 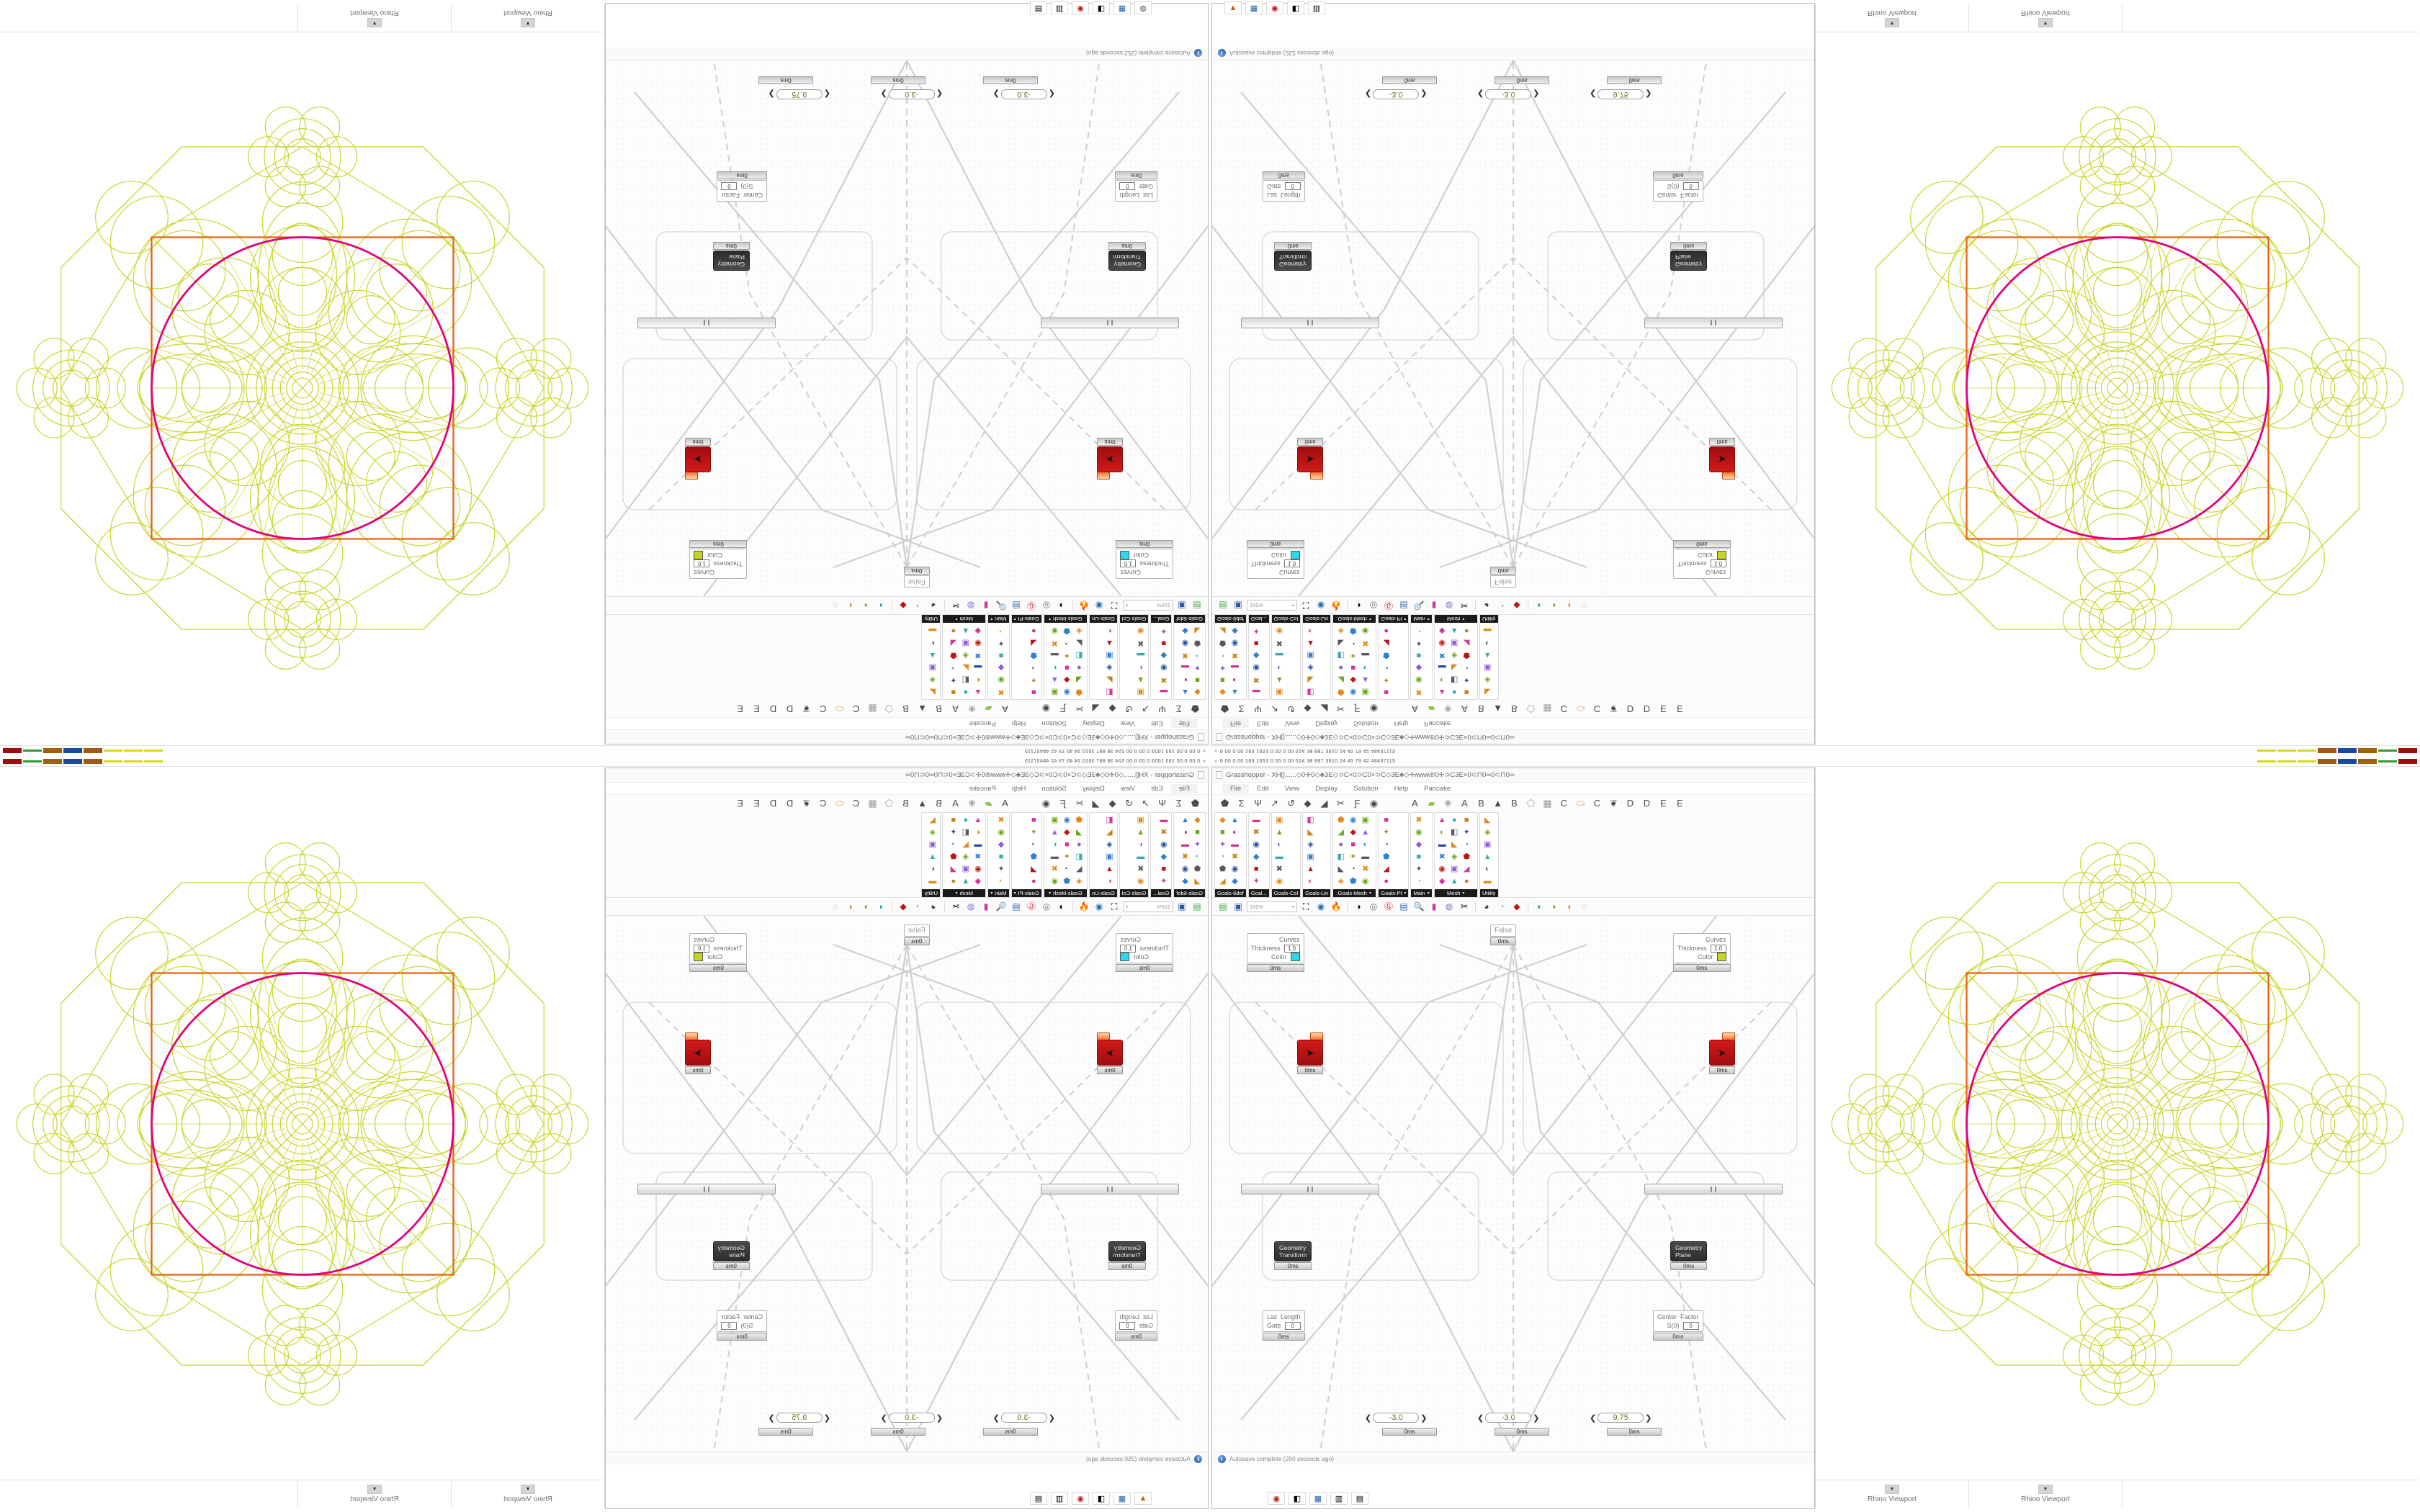 What do you see at coordinates (1454, 869) in the screenshot?
I see `ribbon-component-icon: ▣` at bounding box center [1454, 869].